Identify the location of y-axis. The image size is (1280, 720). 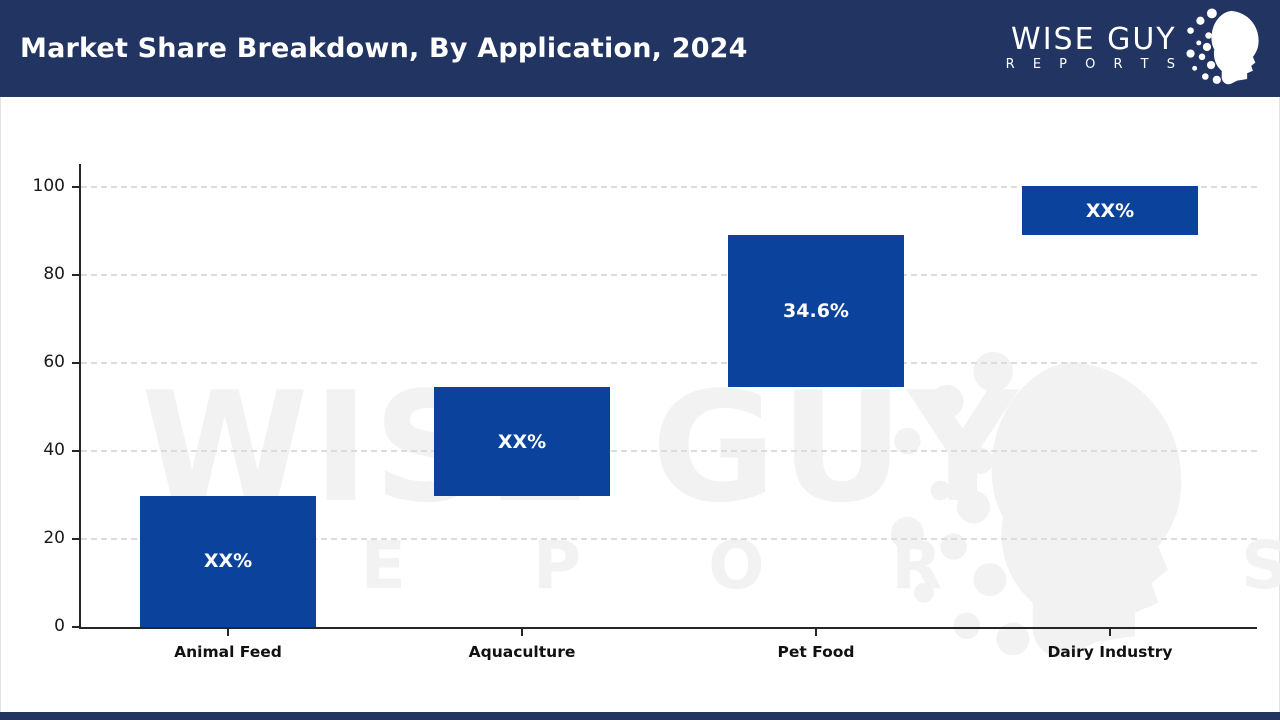
(80, 396).